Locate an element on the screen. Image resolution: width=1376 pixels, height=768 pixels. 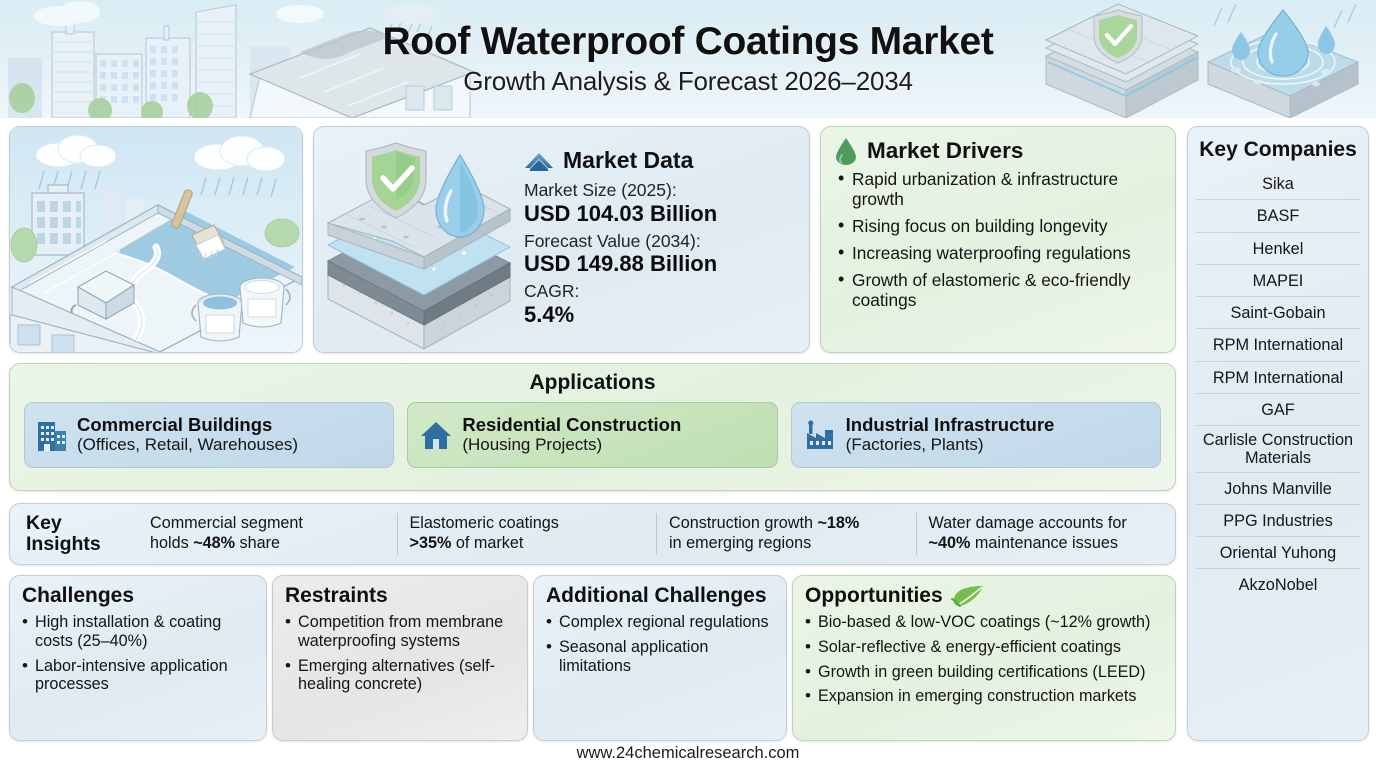
applications-panel: Applications Commercial Buil is located at coordinates (592, 427).